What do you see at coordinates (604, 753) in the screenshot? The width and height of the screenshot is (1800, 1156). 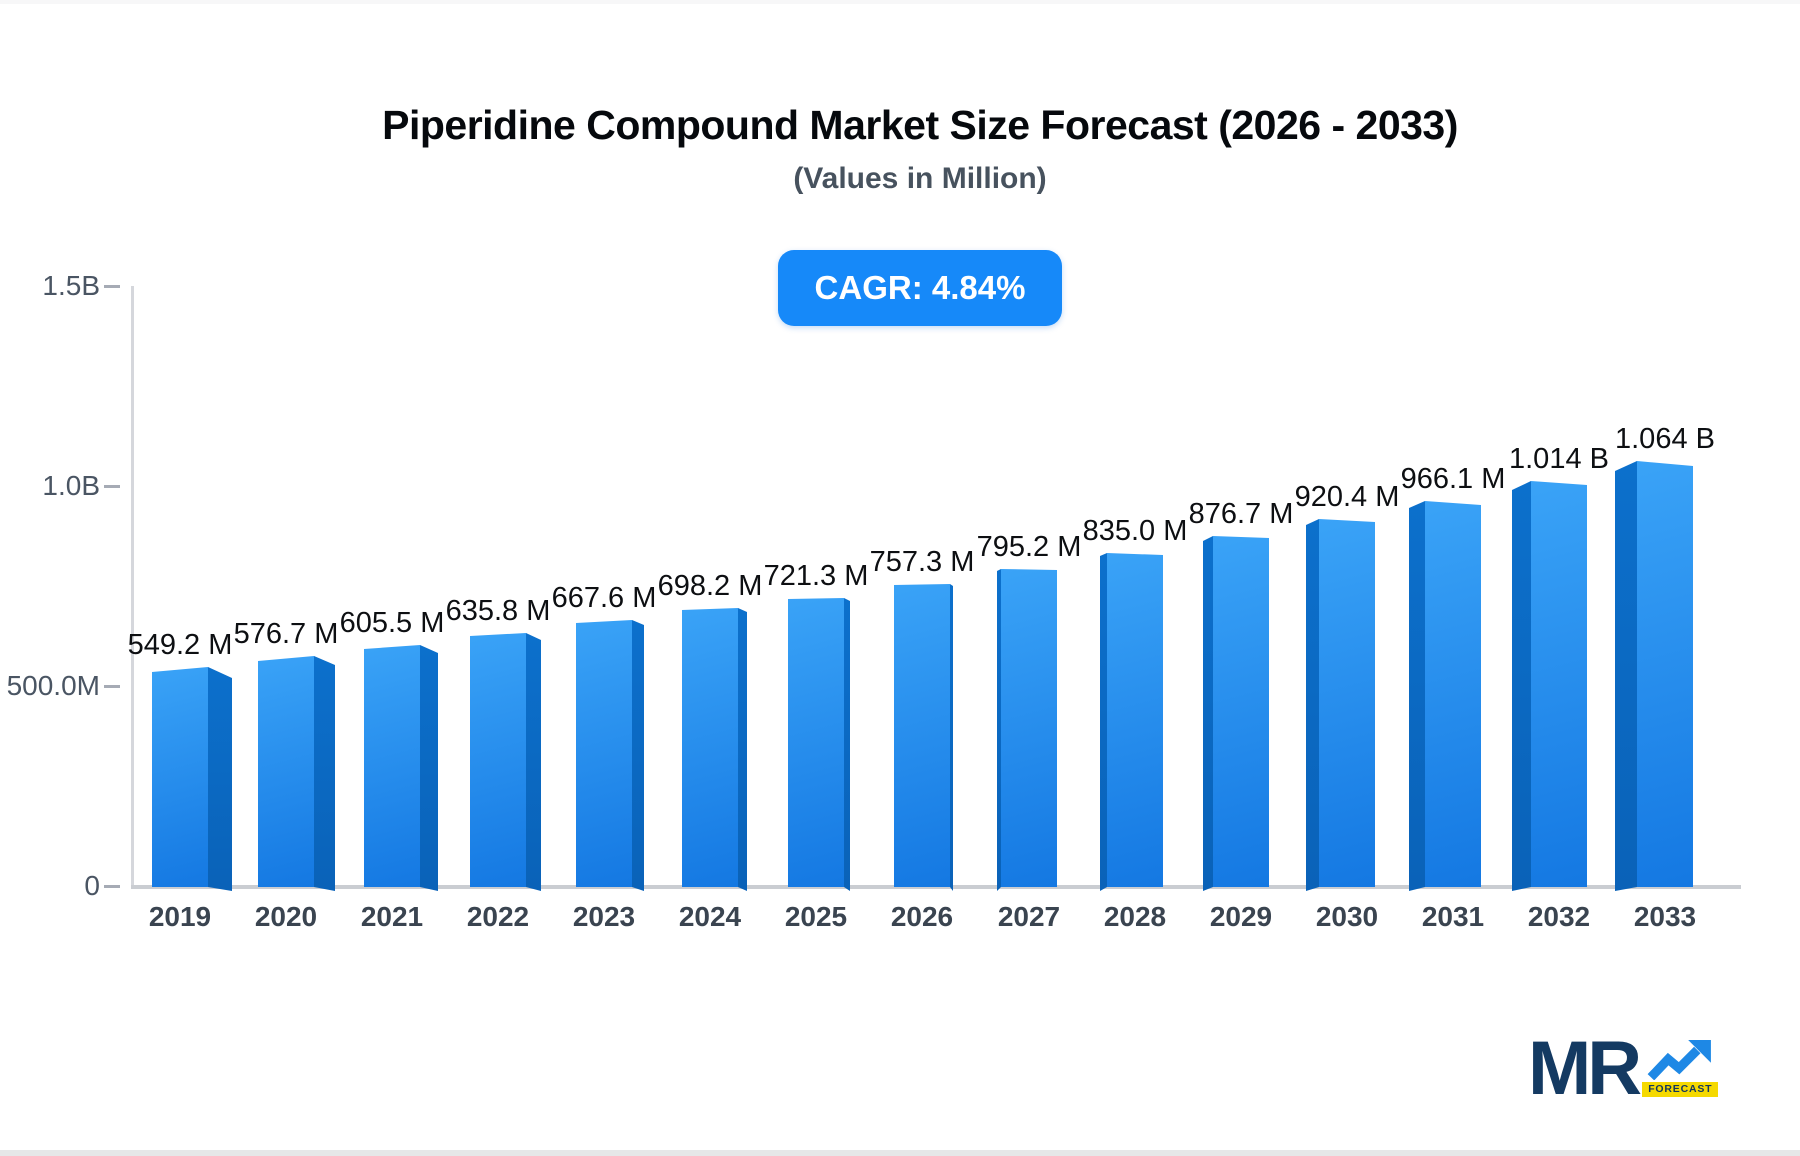 I see `bar-front-2023` at bounding box center [604, 753].